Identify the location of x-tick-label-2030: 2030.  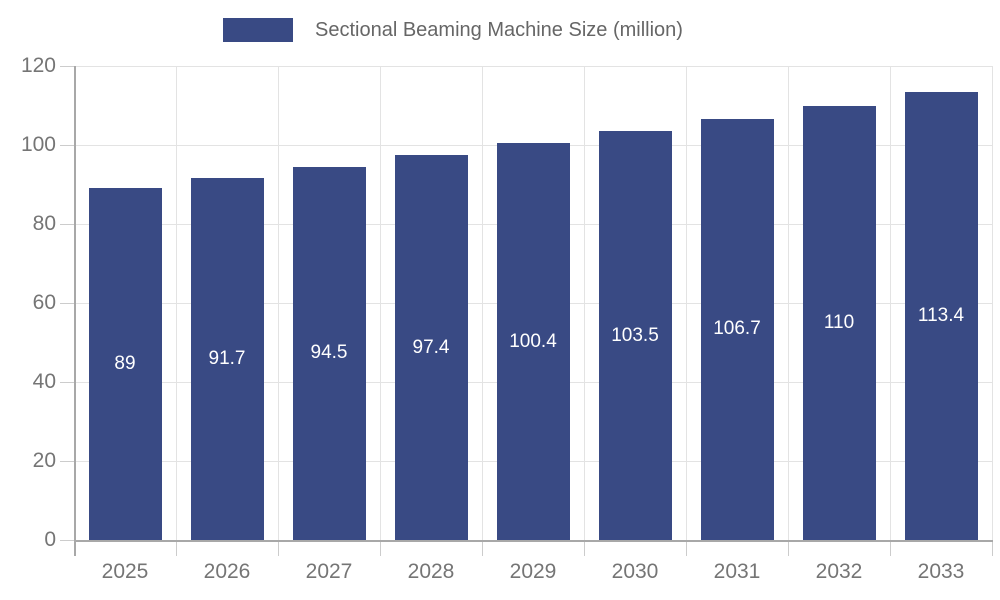
(635, 571).